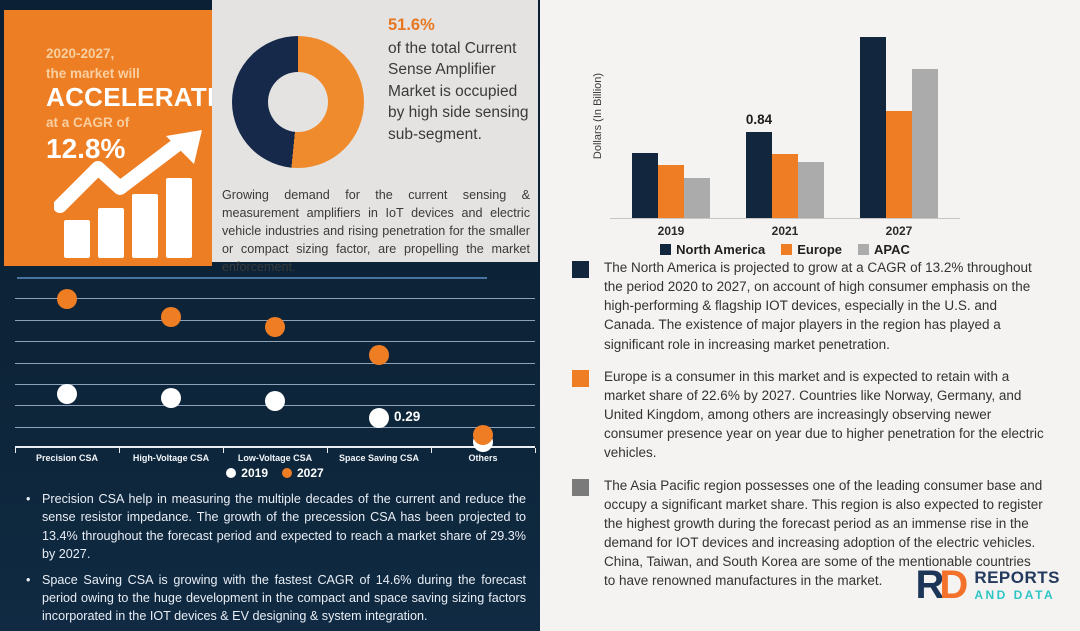 This screenshot has height=631, width=1080. Describe the element at coordinates (721, 249) in the screenshot. I see `legend-label: North America` at that location.